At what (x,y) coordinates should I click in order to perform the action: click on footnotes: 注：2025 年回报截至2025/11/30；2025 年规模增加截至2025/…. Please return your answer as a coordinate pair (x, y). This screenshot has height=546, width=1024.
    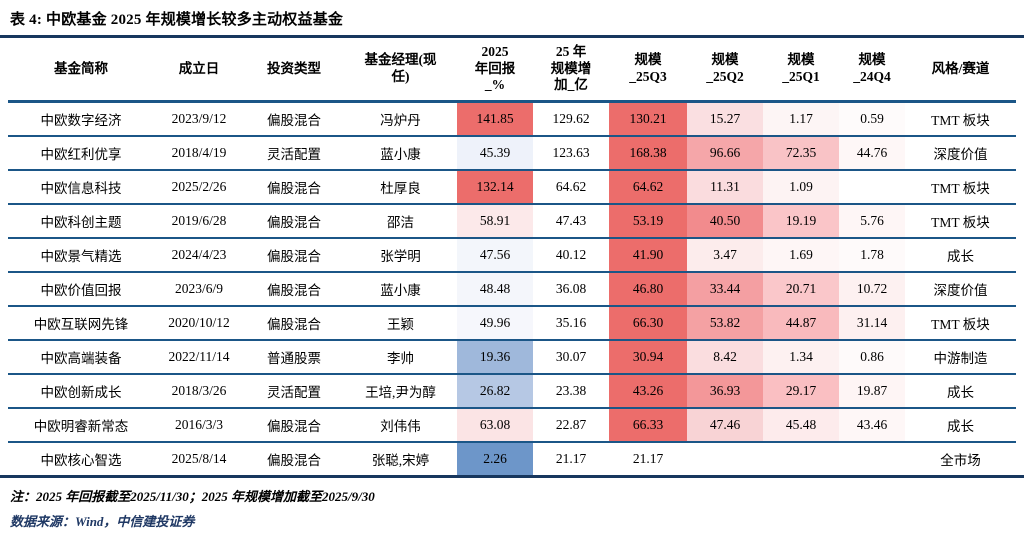
    Looking at the image, I should click on (512, 504).